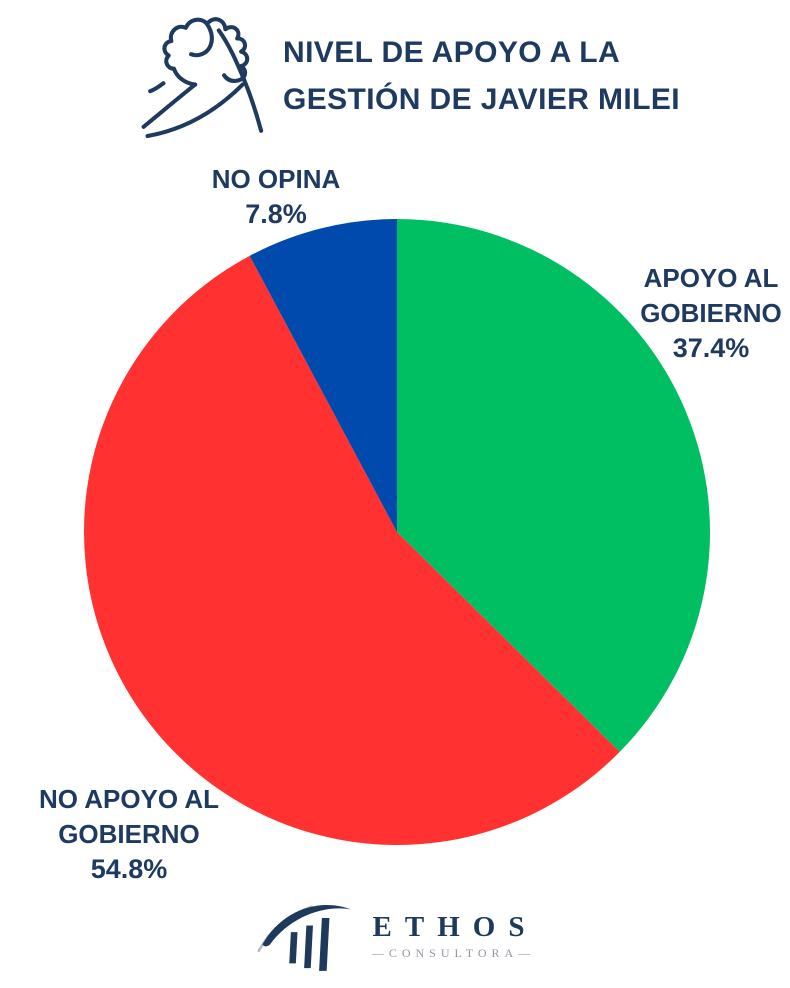 The image size is (790, 988). I want to click on pillars-swoosh-icon-svg, so click(303, 937).